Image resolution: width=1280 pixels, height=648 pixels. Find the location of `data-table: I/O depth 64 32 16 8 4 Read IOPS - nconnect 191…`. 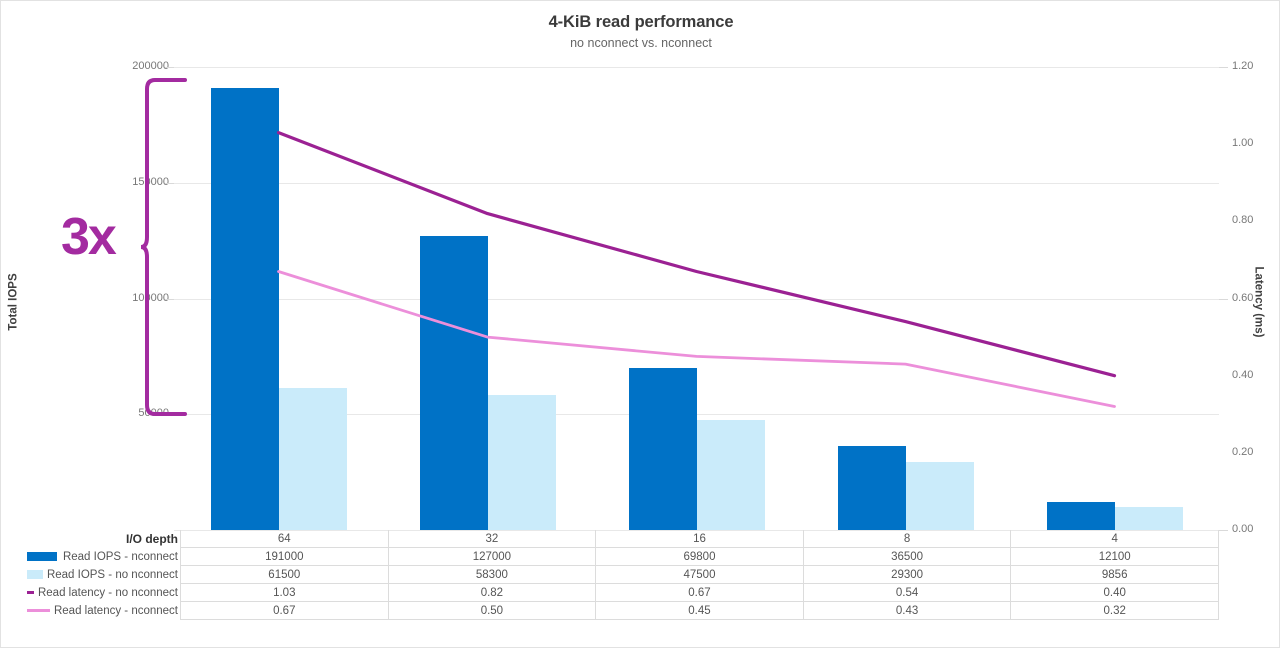

data-table: I/O depth 64 32 16 8 4 Read IOPS - nconnect 191… is located at coordinates (621, 575).